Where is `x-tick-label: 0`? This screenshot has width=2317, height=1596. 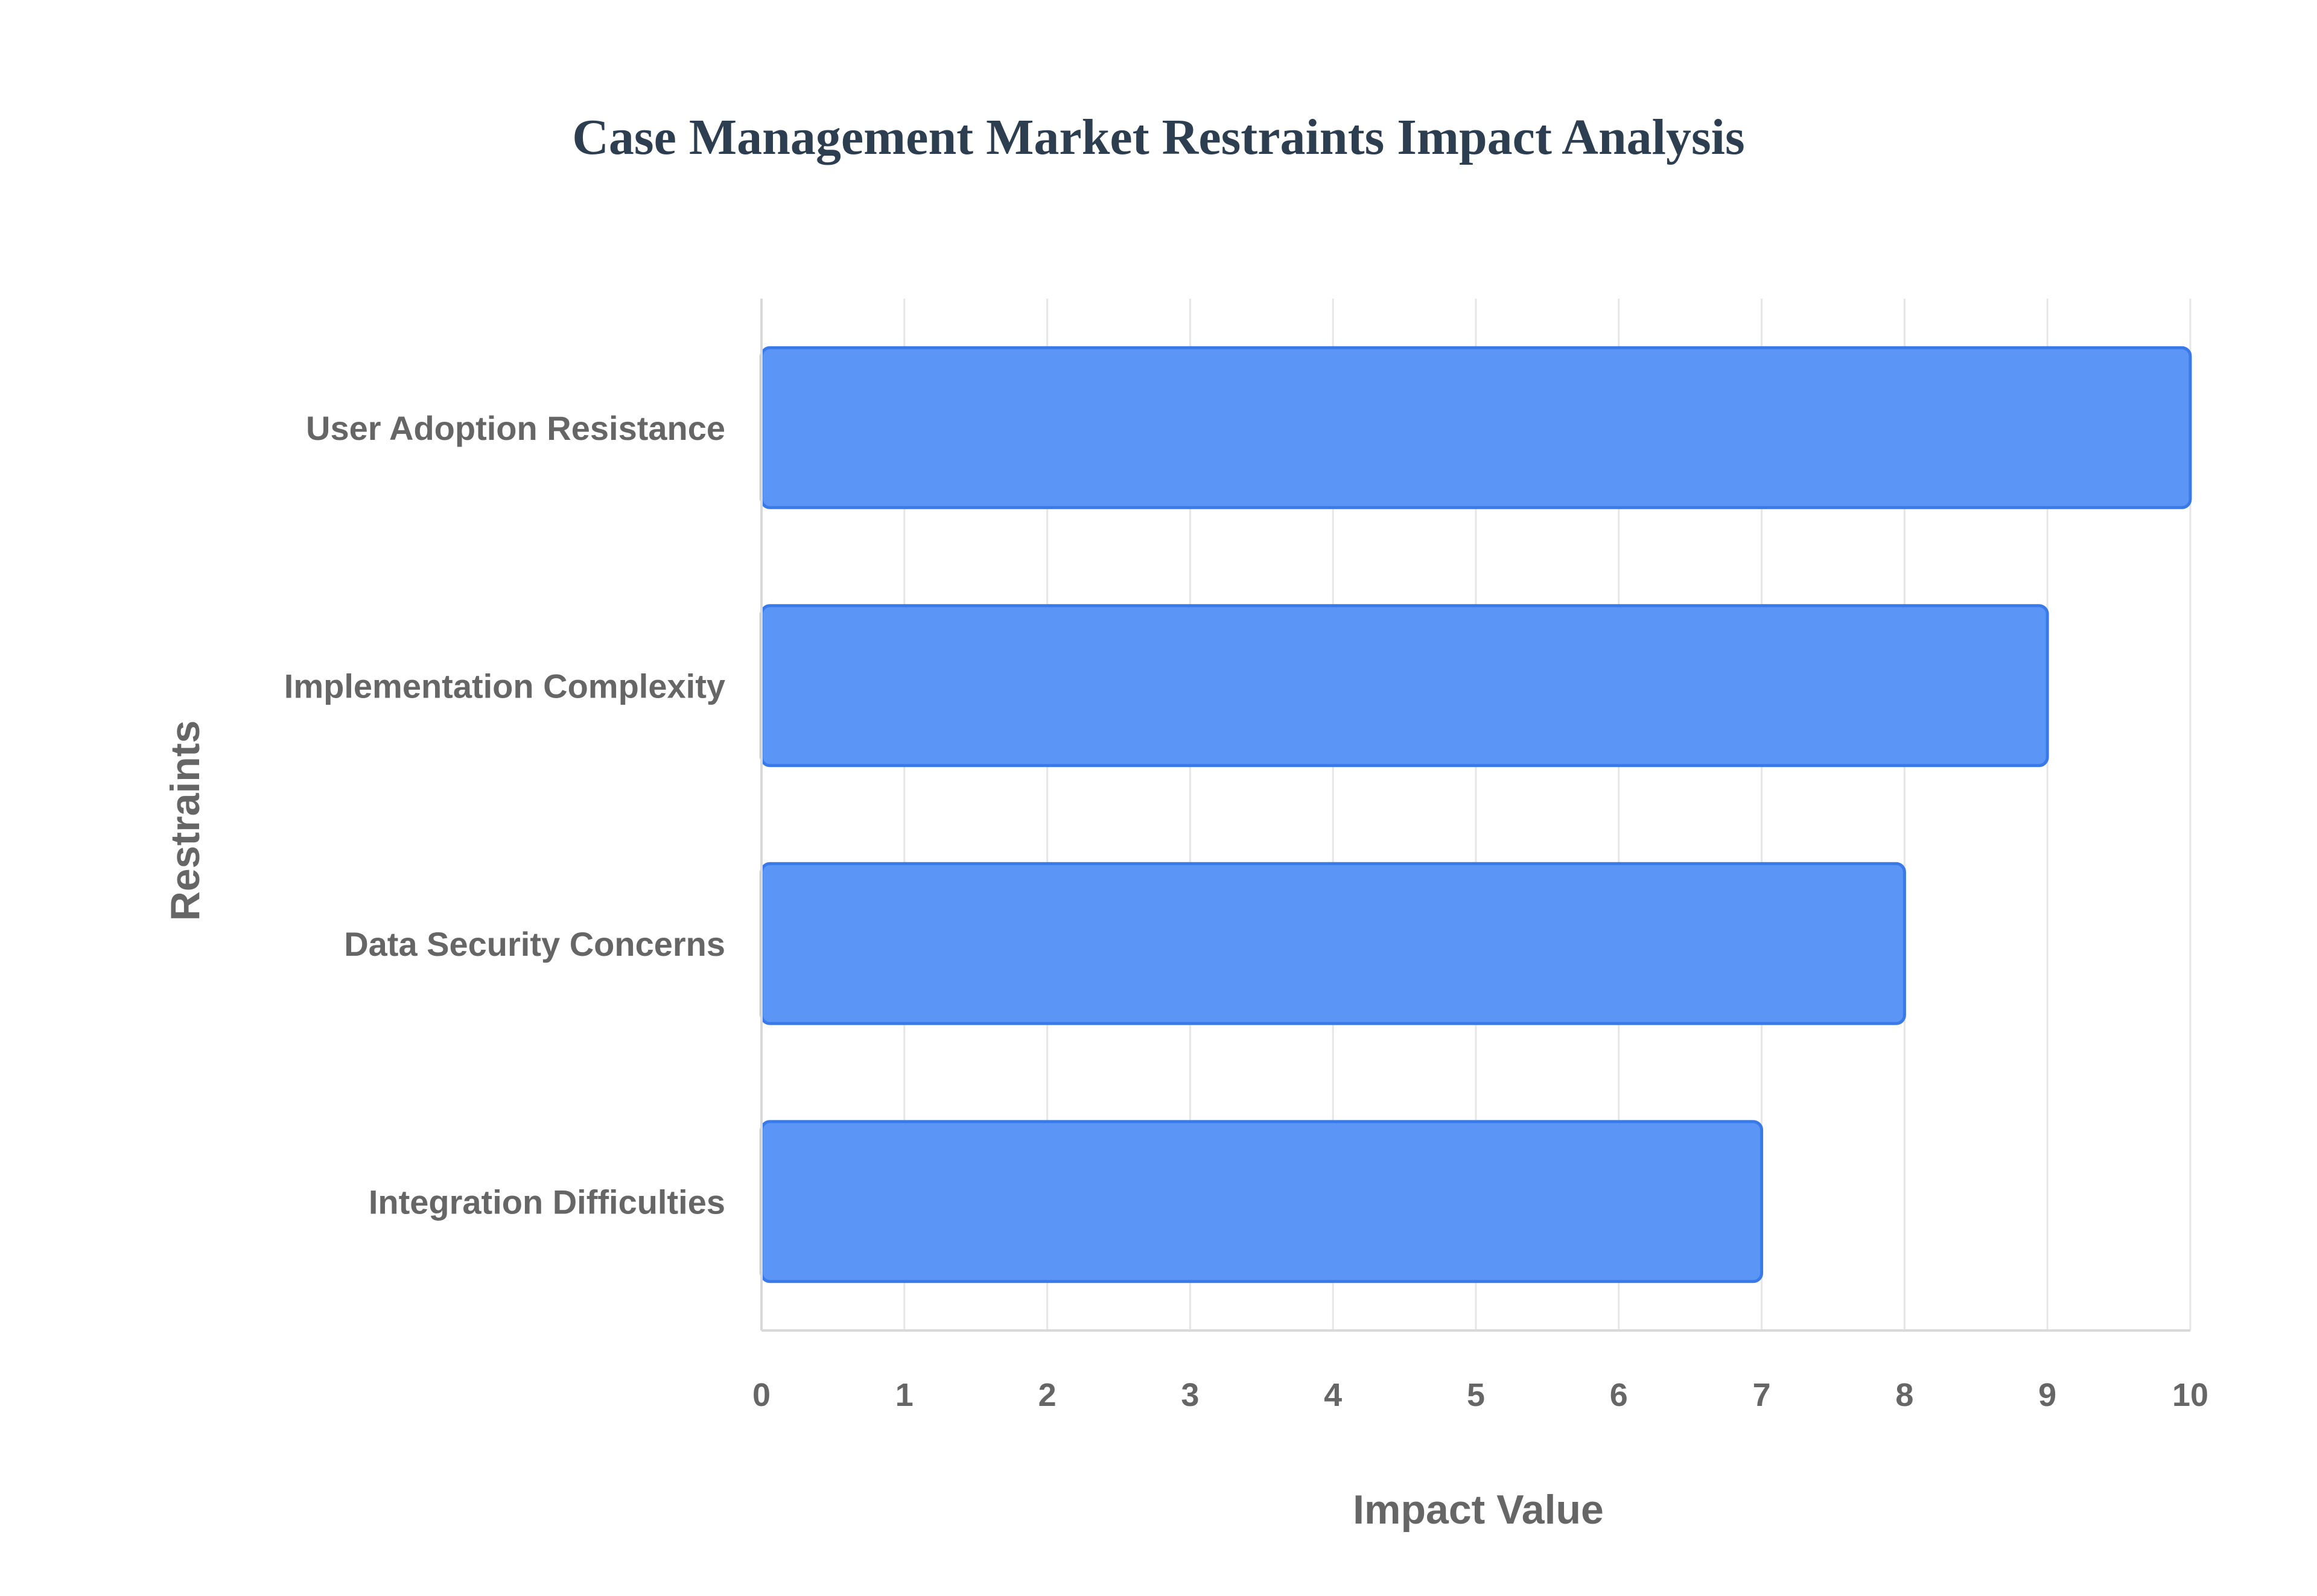
x-tick-label: 0 is located at coordinates (761, 1395).